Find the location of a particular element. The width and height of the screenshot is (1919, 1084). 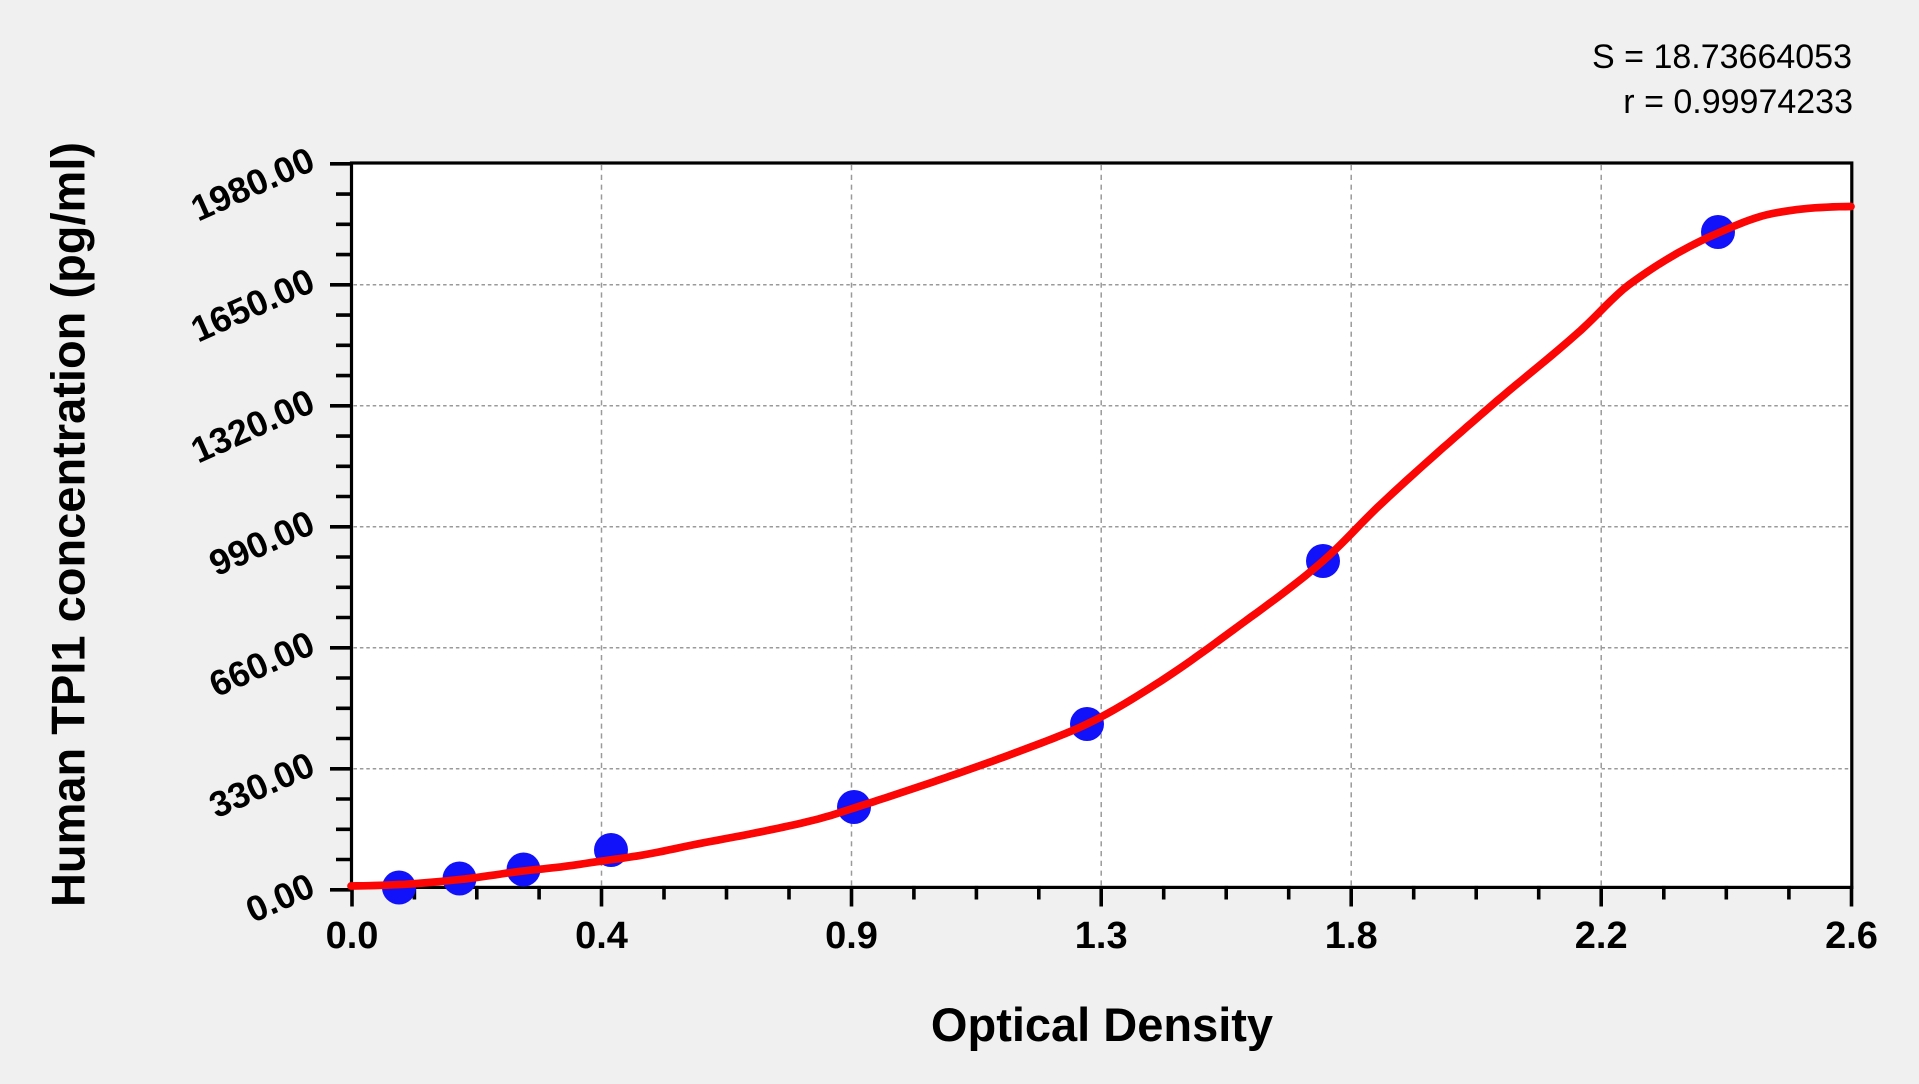

svg-text:Human TPI1 concentration (pg/m: Human TPI1 concentration (pg/ml) is located at coordinates (68, 524).